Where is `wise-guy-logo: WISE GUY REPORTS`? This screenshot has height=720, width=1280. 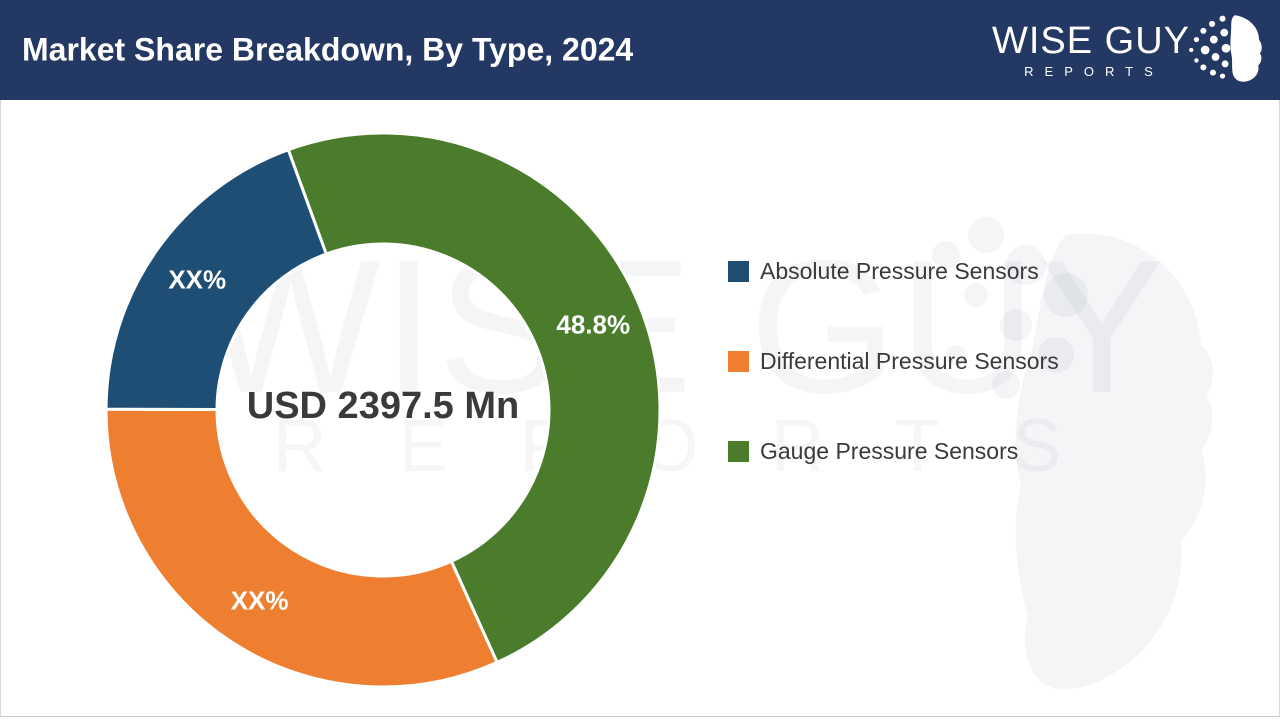 wise-guy-logo: WISE GUY REPORTS is located at coordinates (1129, 50).